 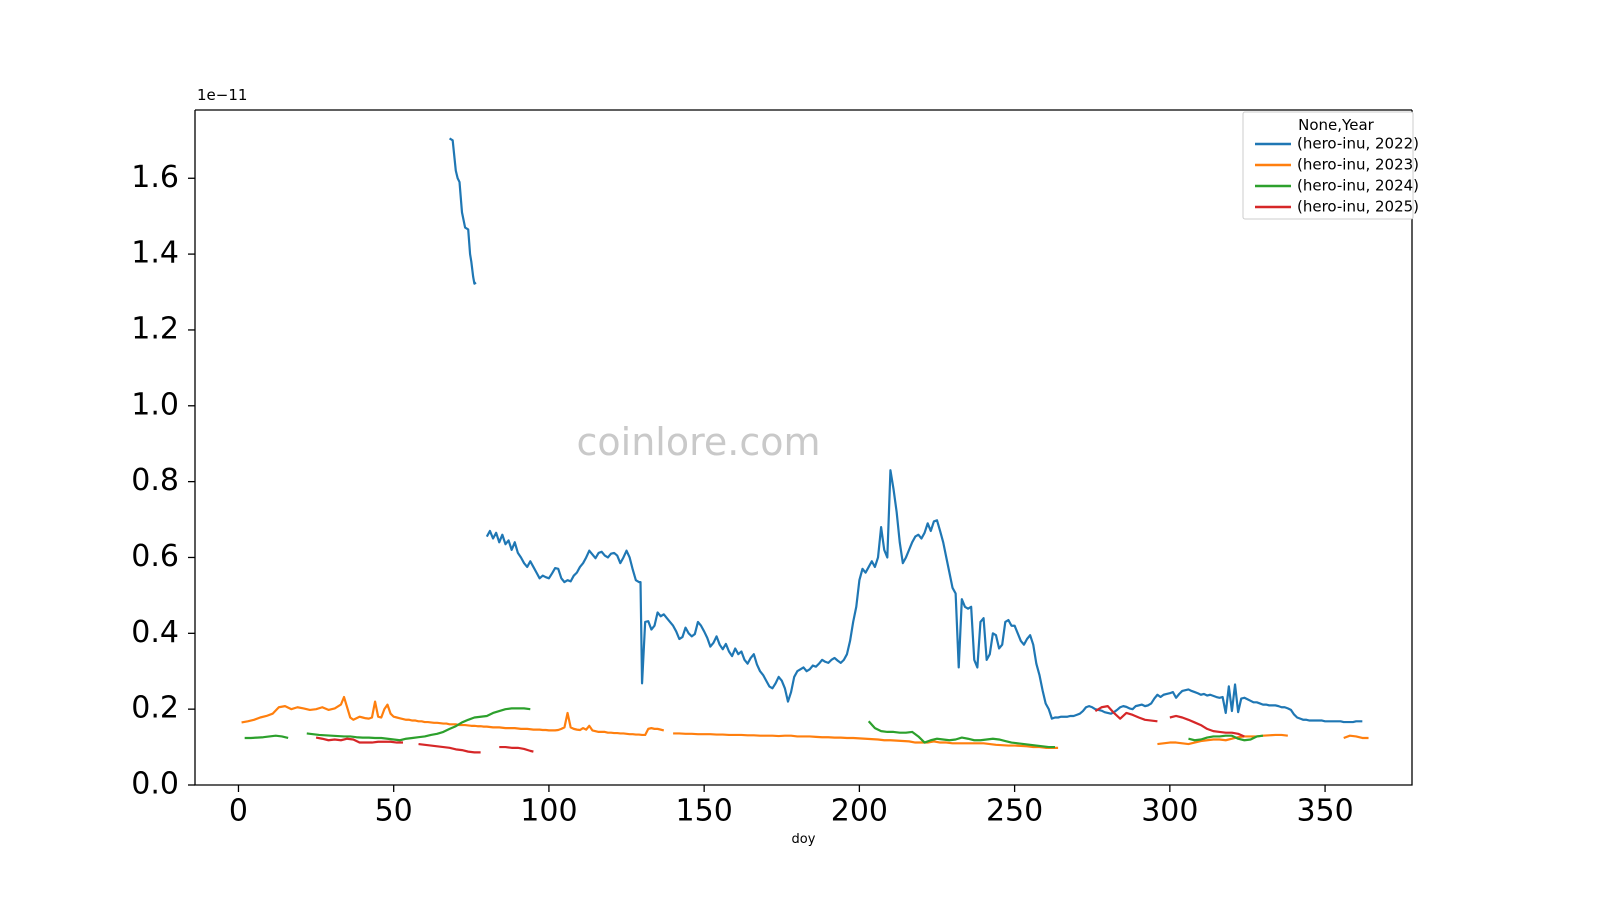 What do you see at coordinates (238, 811) in the screenshot?
I see `x-tick-label: 0` at bounding box center [238, 811].